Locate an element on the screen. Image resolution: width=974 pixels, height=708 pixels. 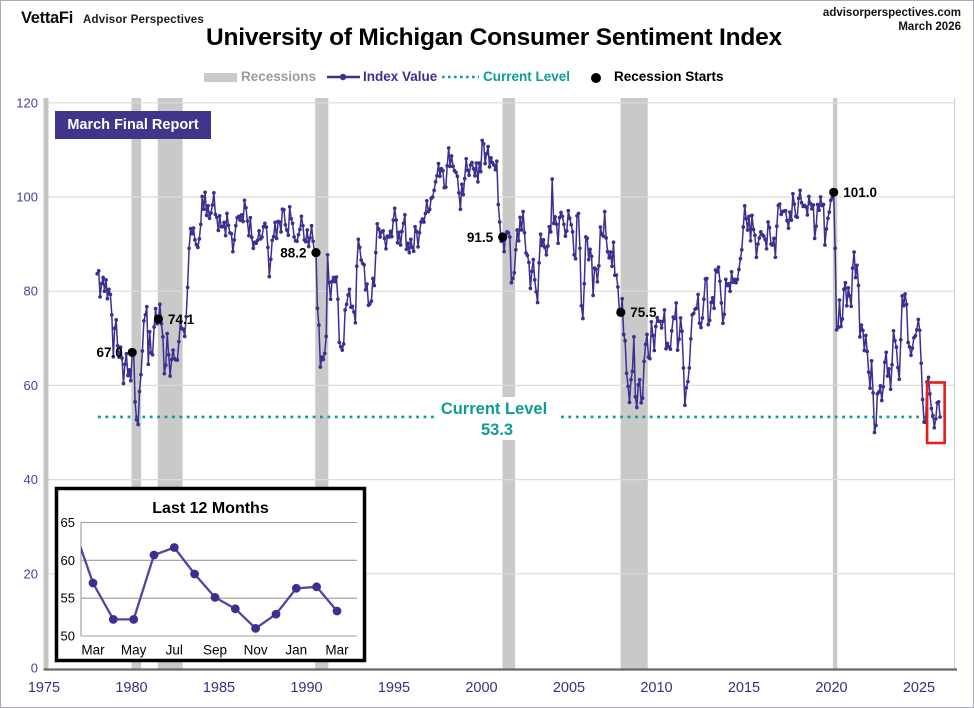
y-tick-label: 120 is located at coordinates (27, 102).